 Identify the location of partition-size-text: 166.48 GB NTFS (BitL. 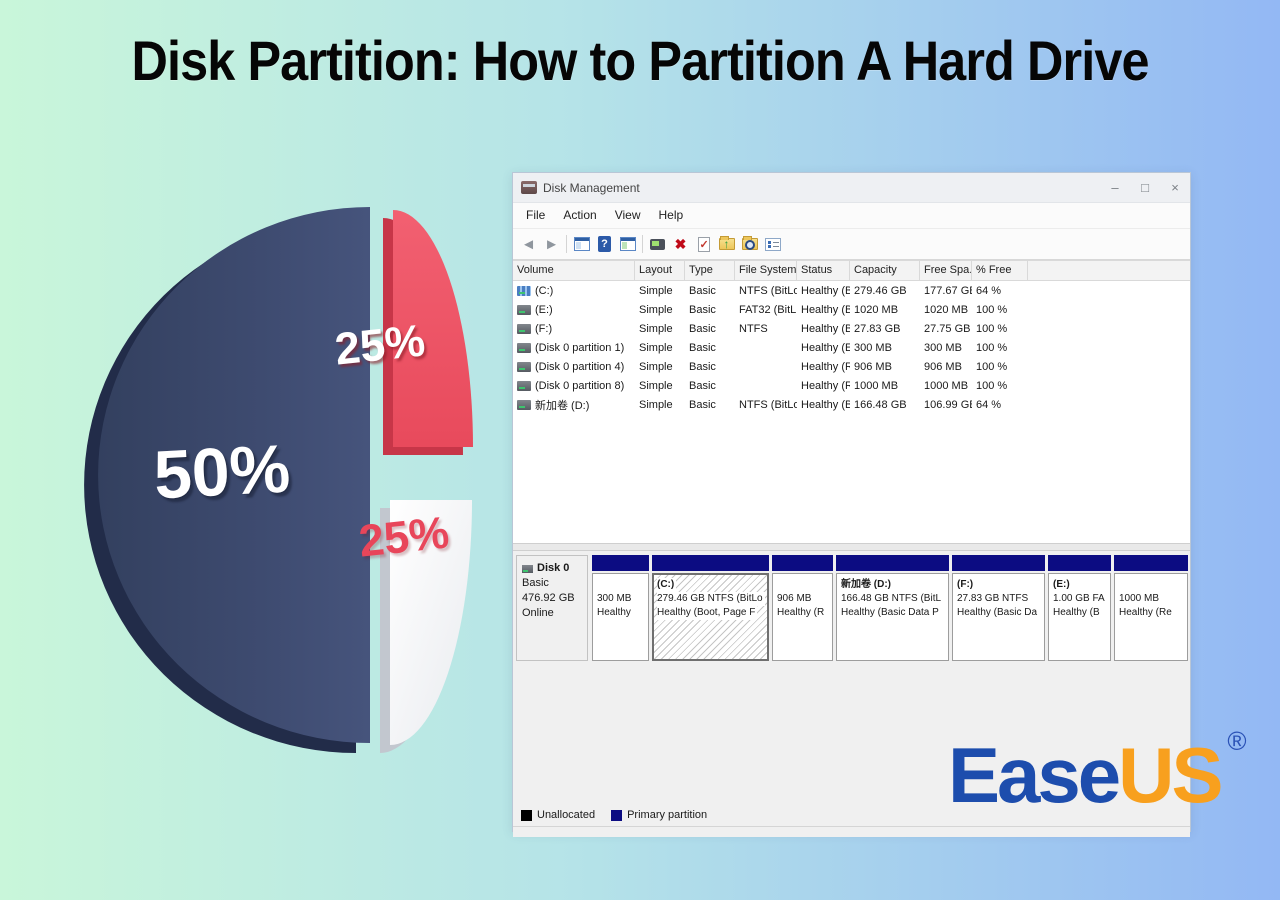
(891, 598).